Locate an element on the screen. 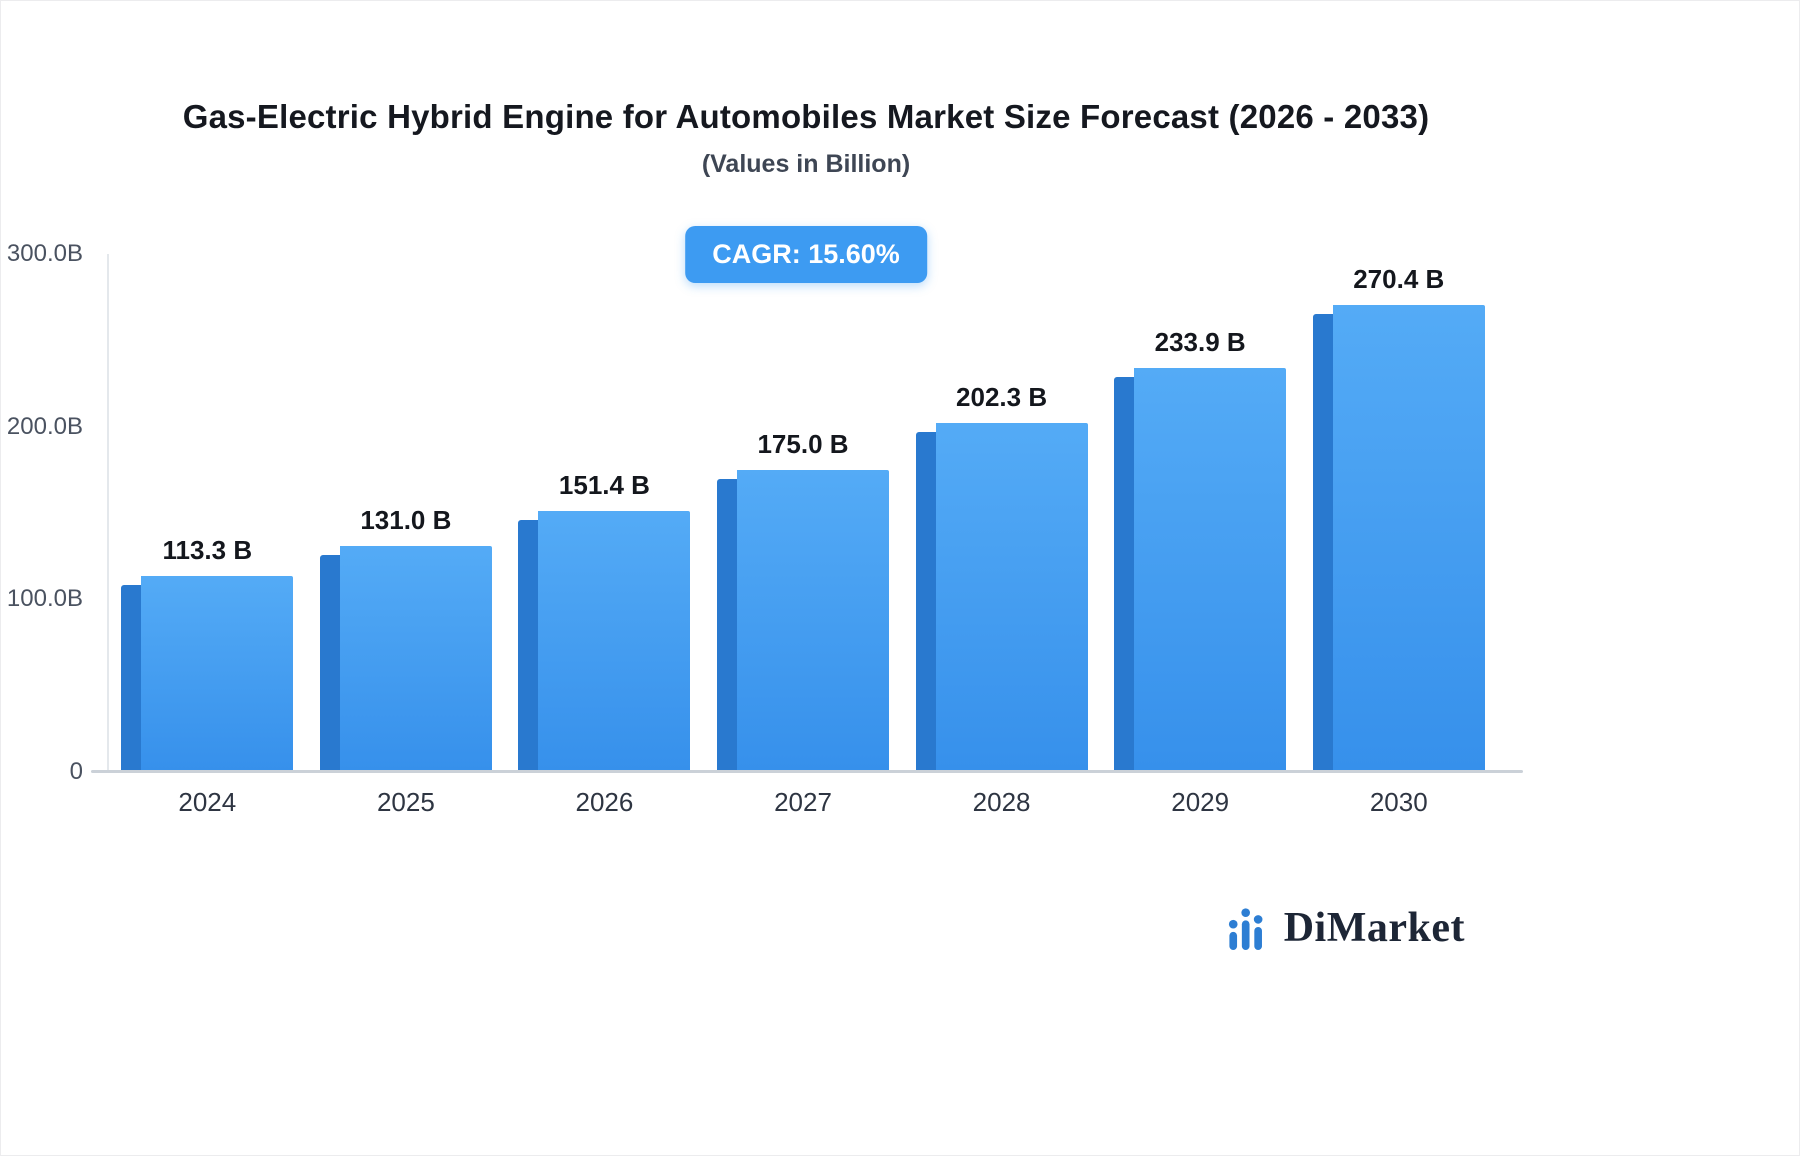 Image resolution: width=1800 pixels, height=1156 pixels. x-axis-label-2030: 2030 is located at coordinates (1398, 802).